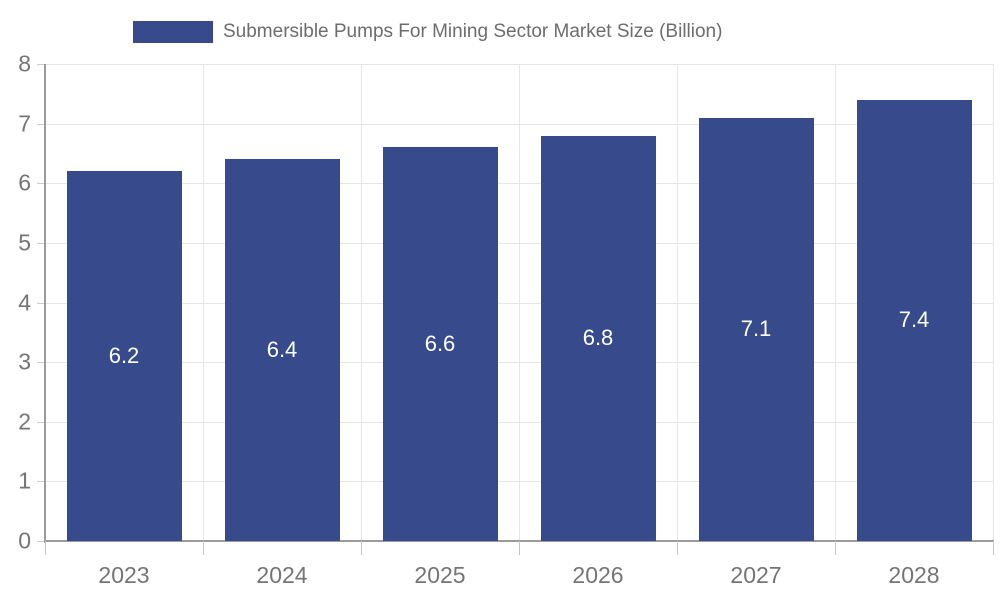 The width and height of the screenshot is (1000, 600). I want to click on y-axis-tick-label: 3, so click(24, 361).